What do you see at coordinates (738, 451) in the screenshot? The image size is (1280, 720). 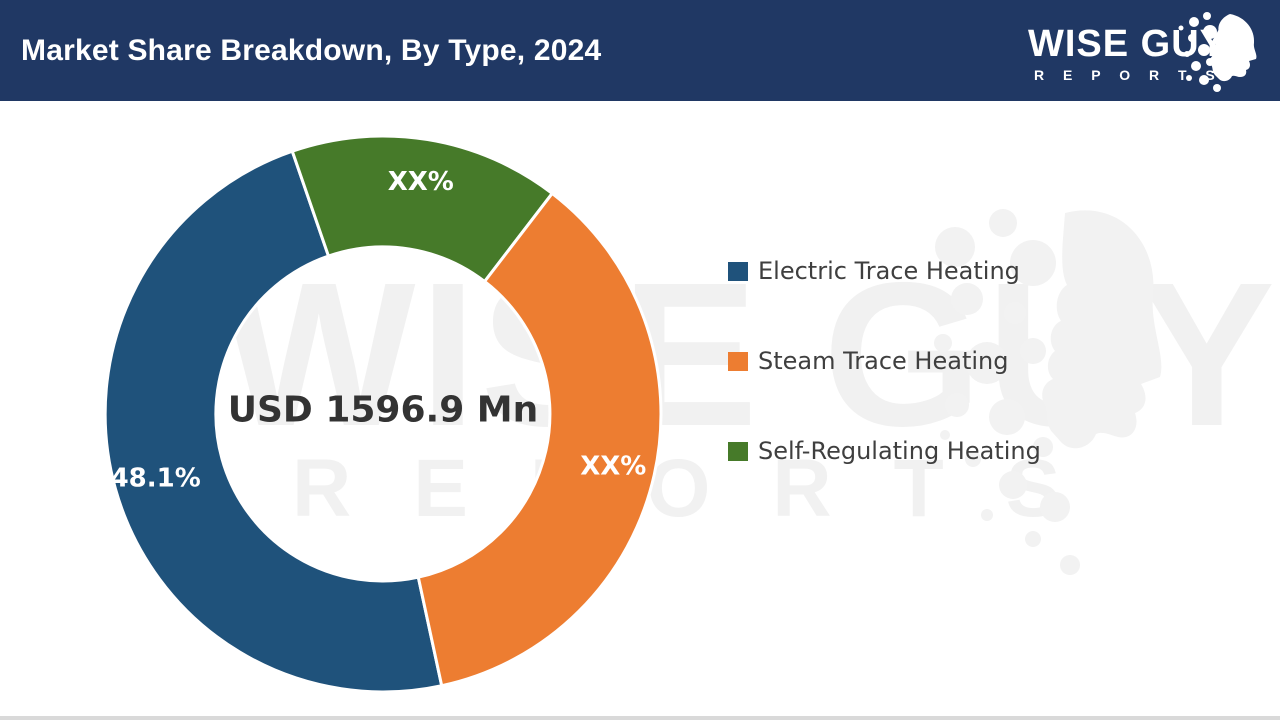 I see `legend-swatch-green-icon` at bounding box center [738, 451].